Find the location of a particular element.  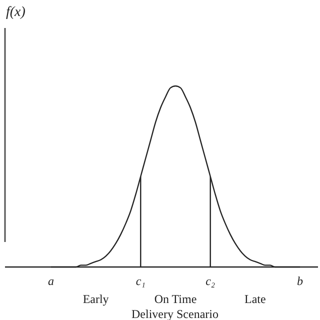

x-tick-label: c₂ is located at coordinates (211, 281).